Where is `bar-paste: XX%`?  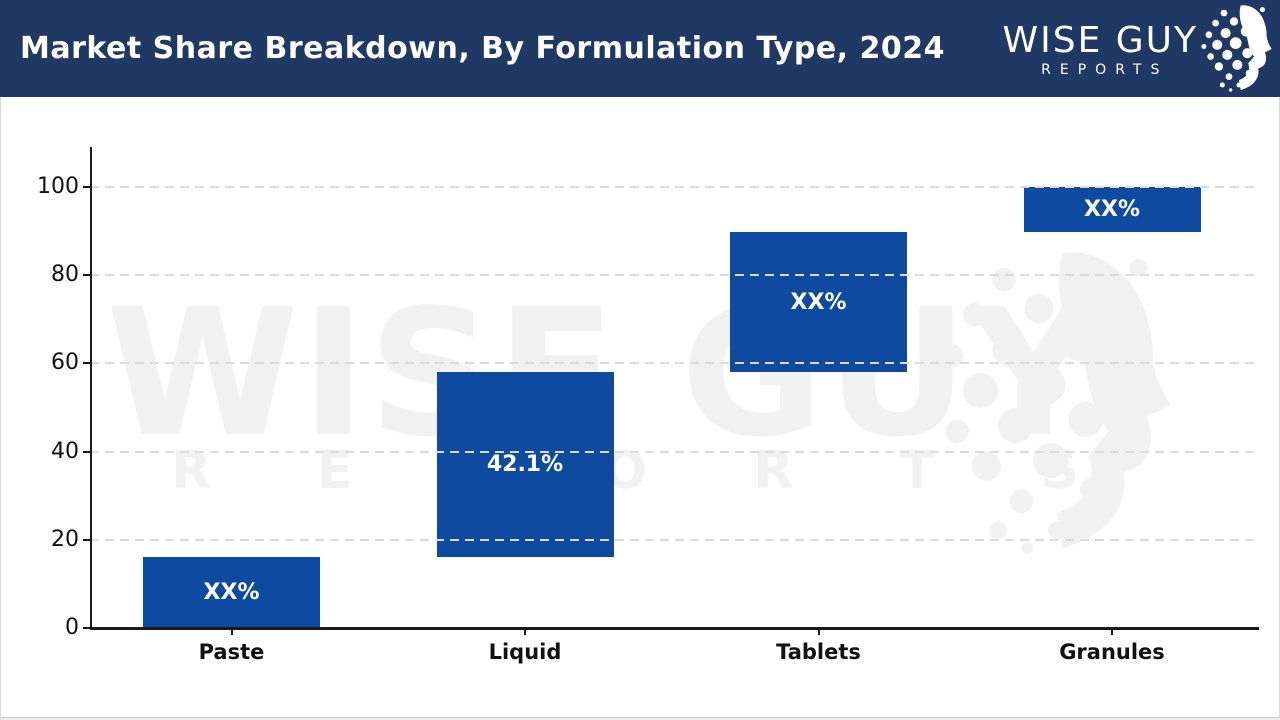
bar-paste: XX% is located at coordinates (231, 592).